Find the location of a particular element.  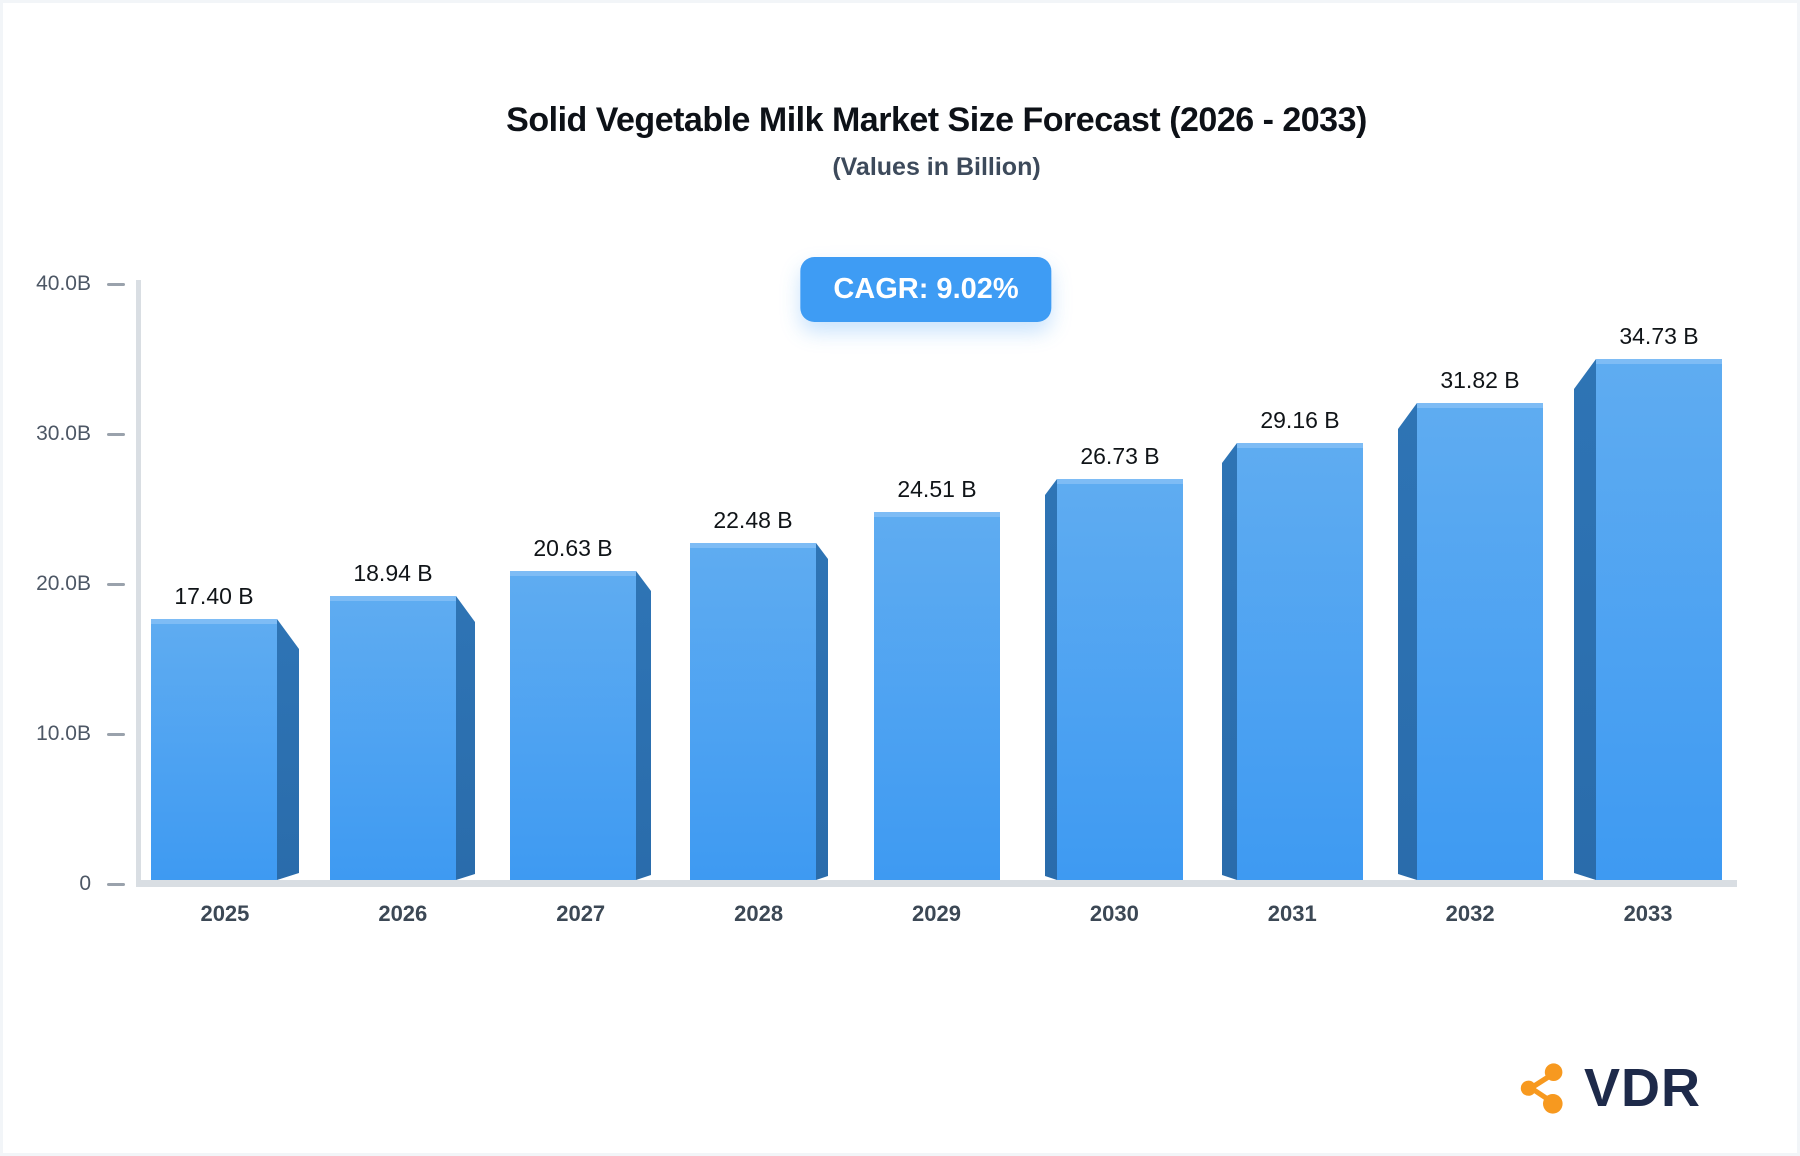

x-axis-category-label: 2027 is located at coordinates (581, 913).